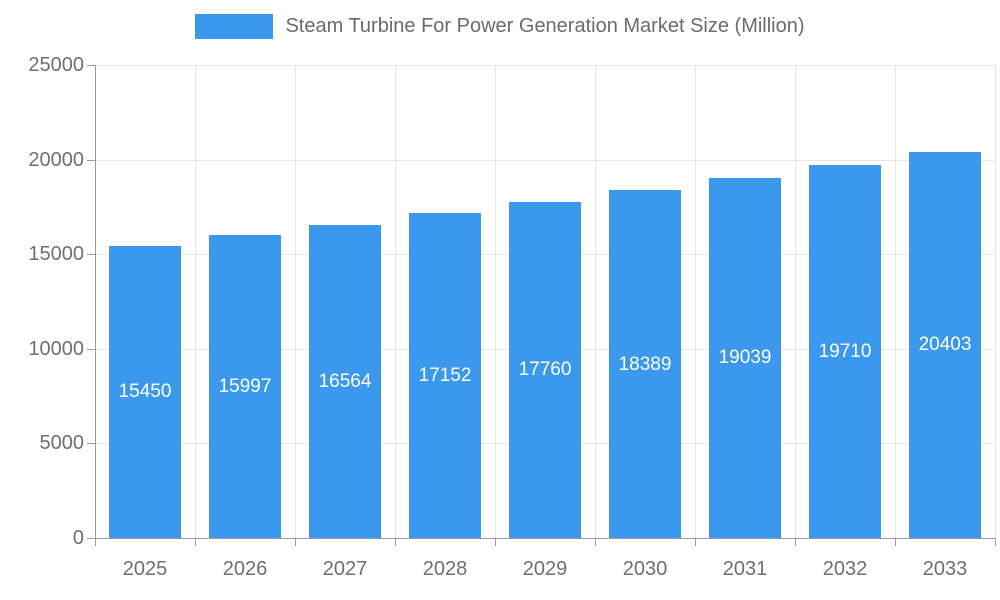  I want to click on bar-value-label: 17152, so click(445, 376).